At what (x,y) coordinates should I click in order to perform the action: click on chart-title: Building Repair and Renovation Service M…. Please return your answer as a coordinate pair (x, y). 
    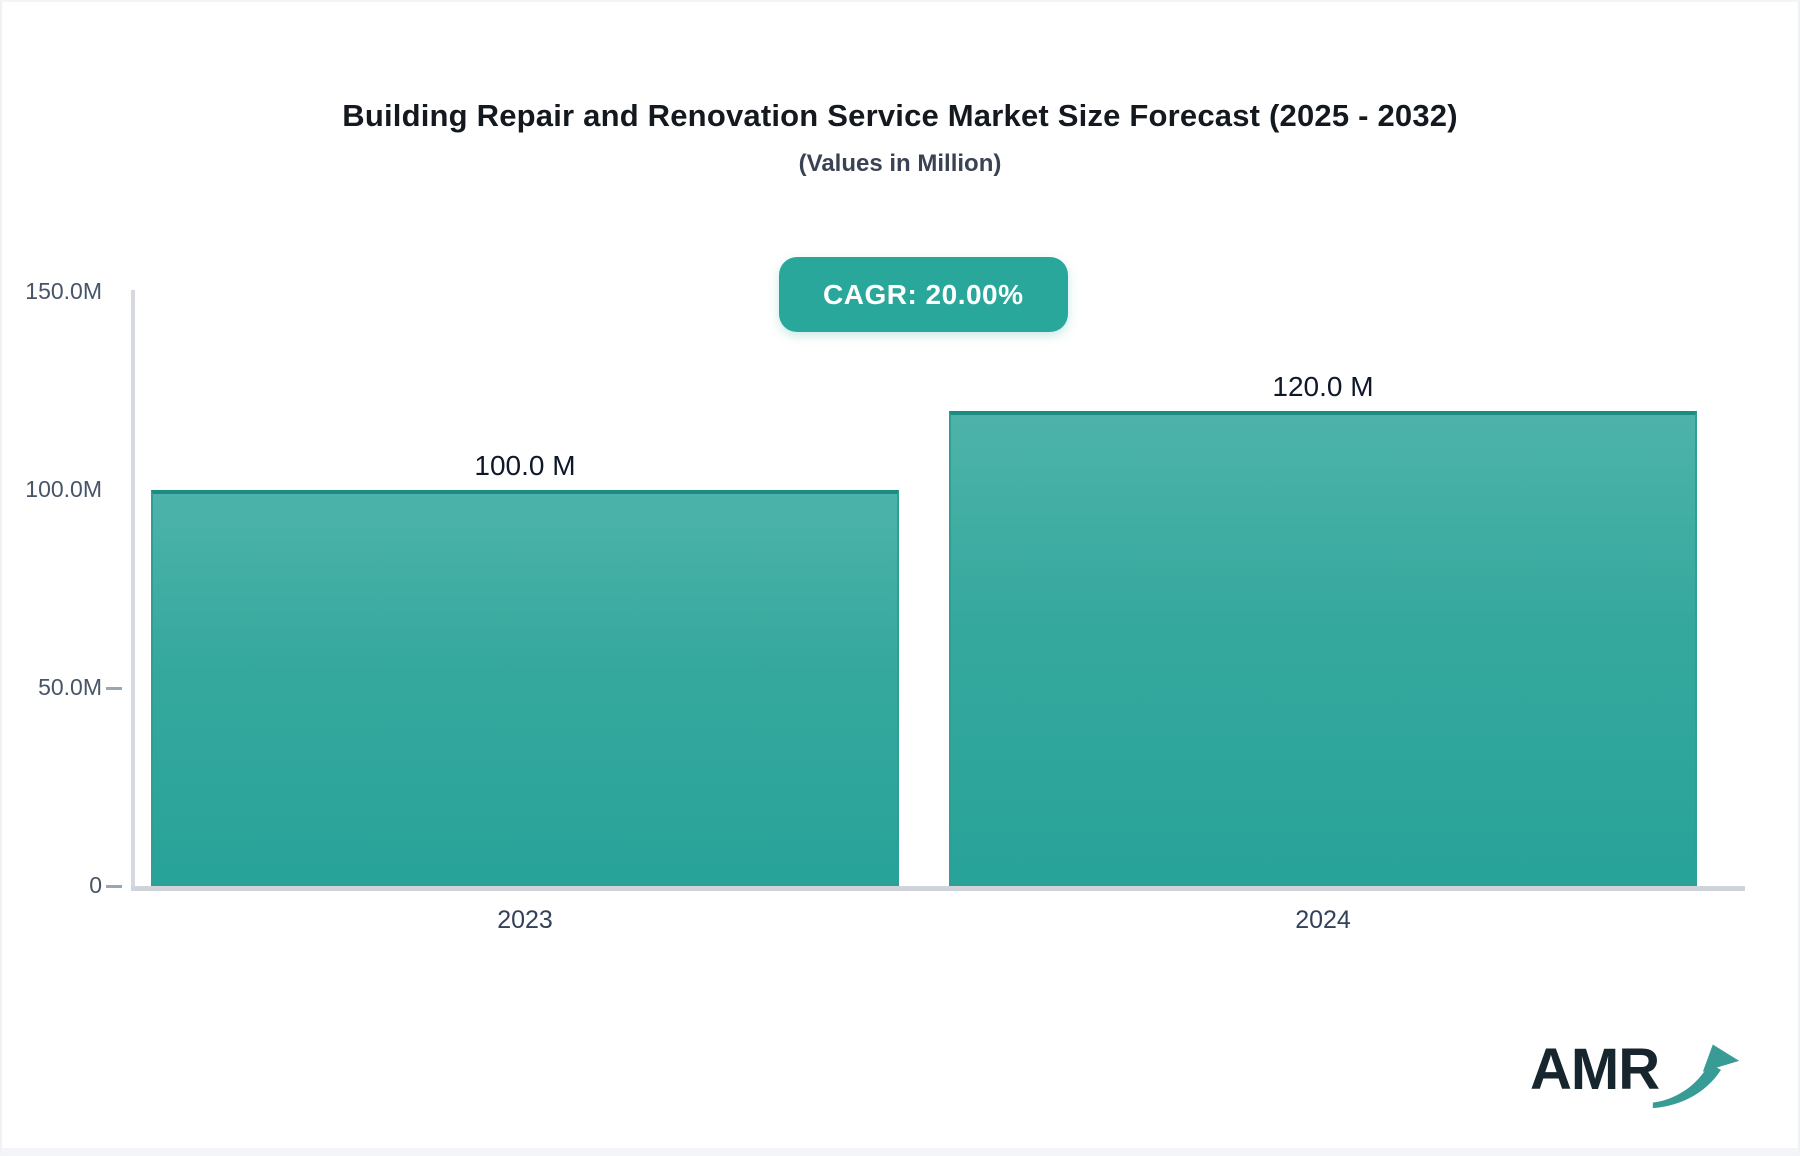
    Looking at the image, I should click on (900, 115).